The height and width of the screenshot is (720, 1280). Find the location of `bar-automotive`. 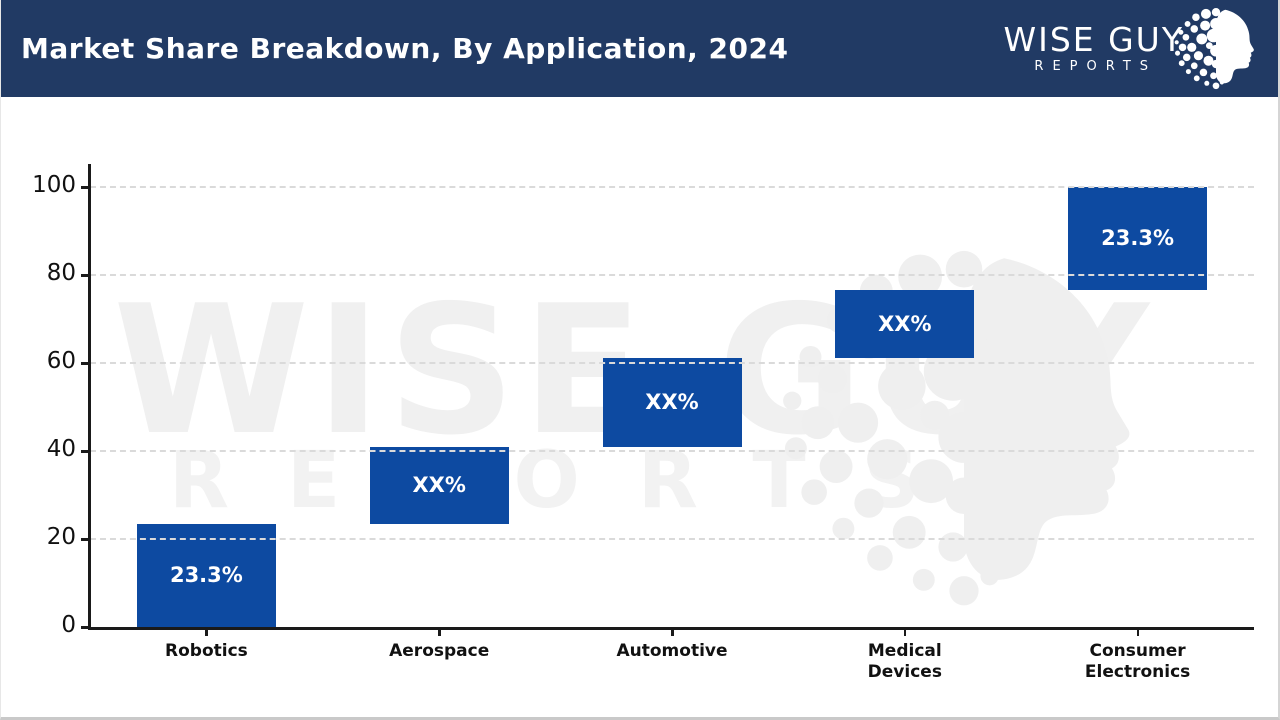

bar-automotive is located at coordinates (672, 403).